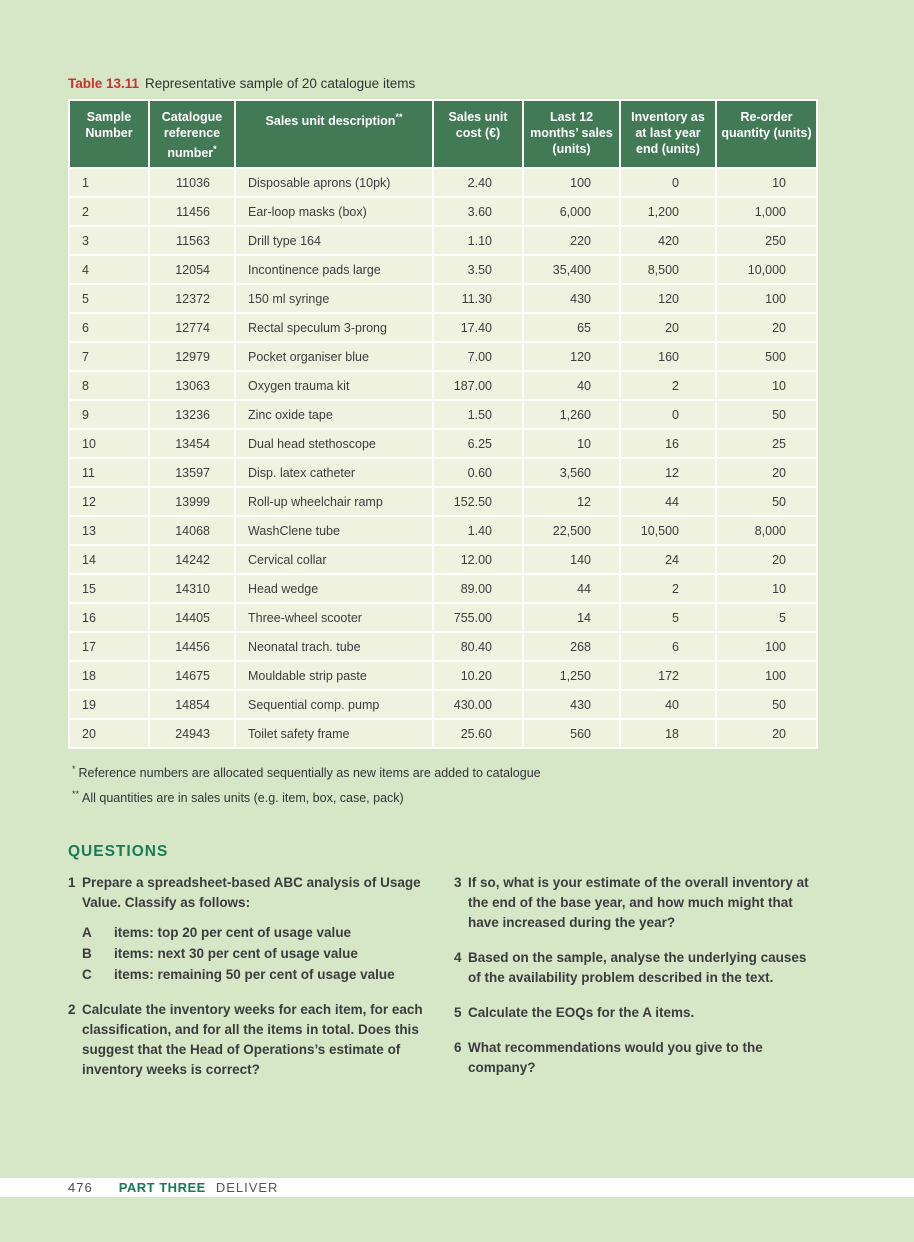 The height and width of the screenshot is (1242, 914). I want to click on question-text: Calculate the EOQs for the A items., so click(581, 1012).